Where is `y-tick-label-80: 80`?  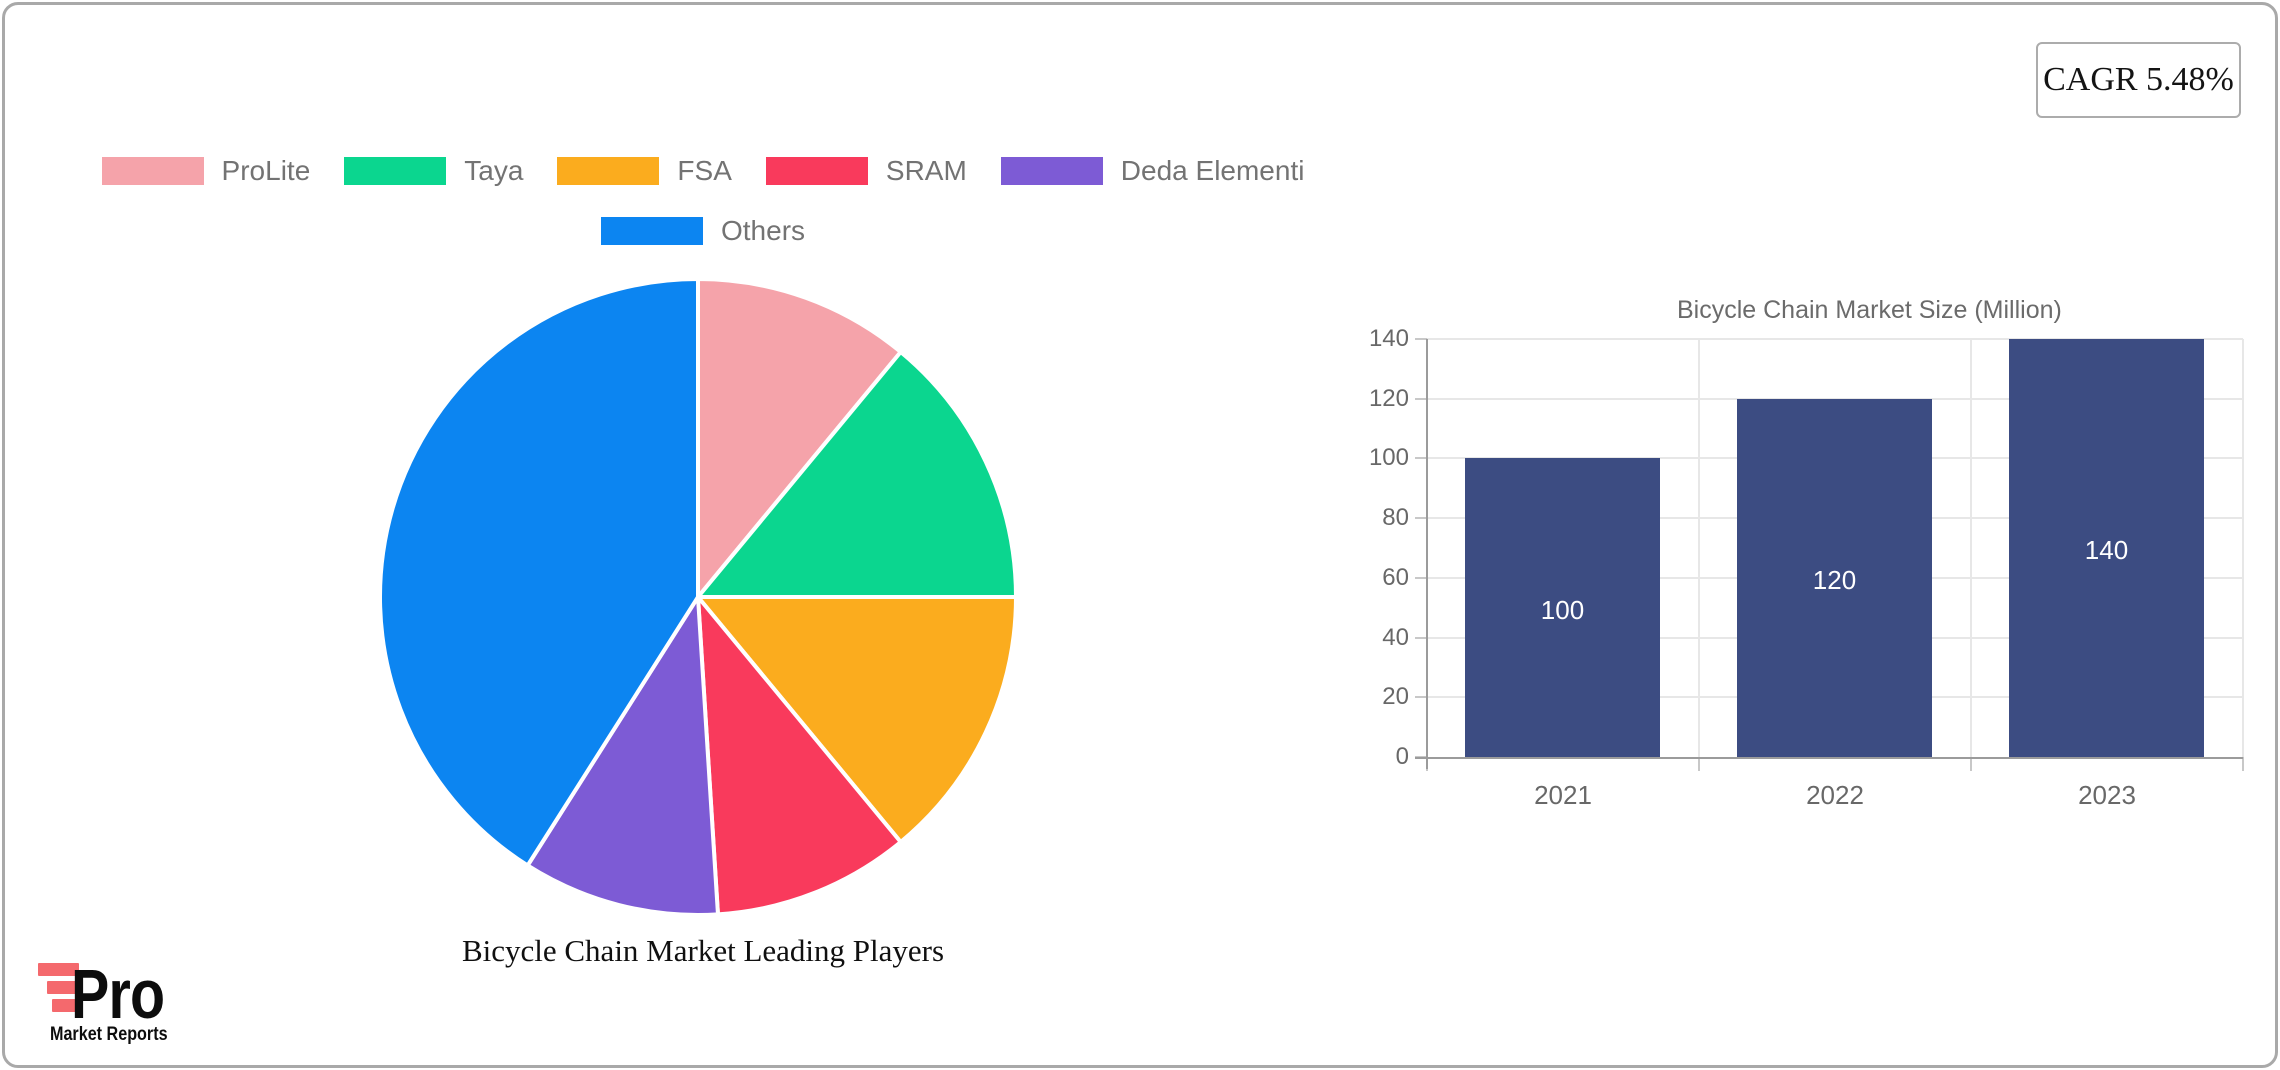
y-tick-label-80: 80 is located at coordinates (1395, 518).